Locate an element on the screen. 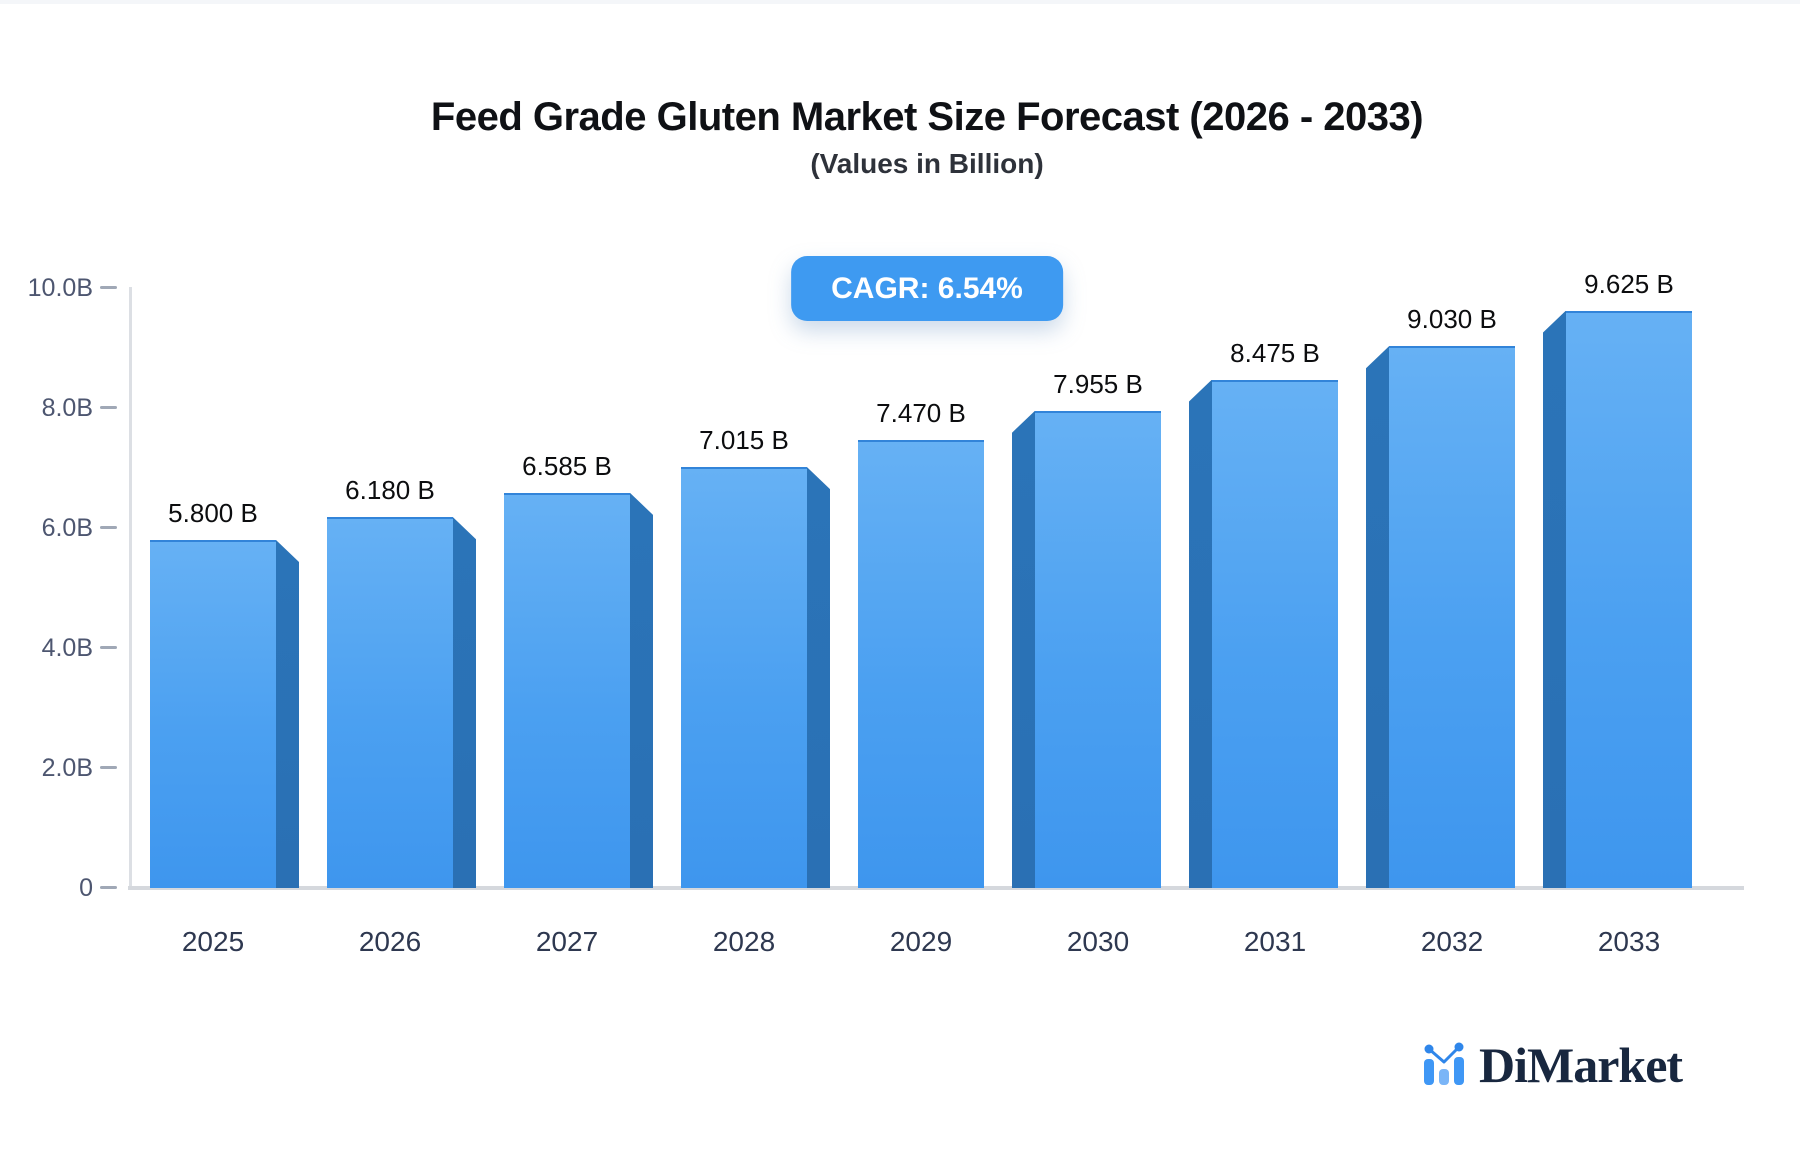 This screenshot has width=1800, height=1156. y-tick-label: 4.0B is located at coordinates (67, 648).